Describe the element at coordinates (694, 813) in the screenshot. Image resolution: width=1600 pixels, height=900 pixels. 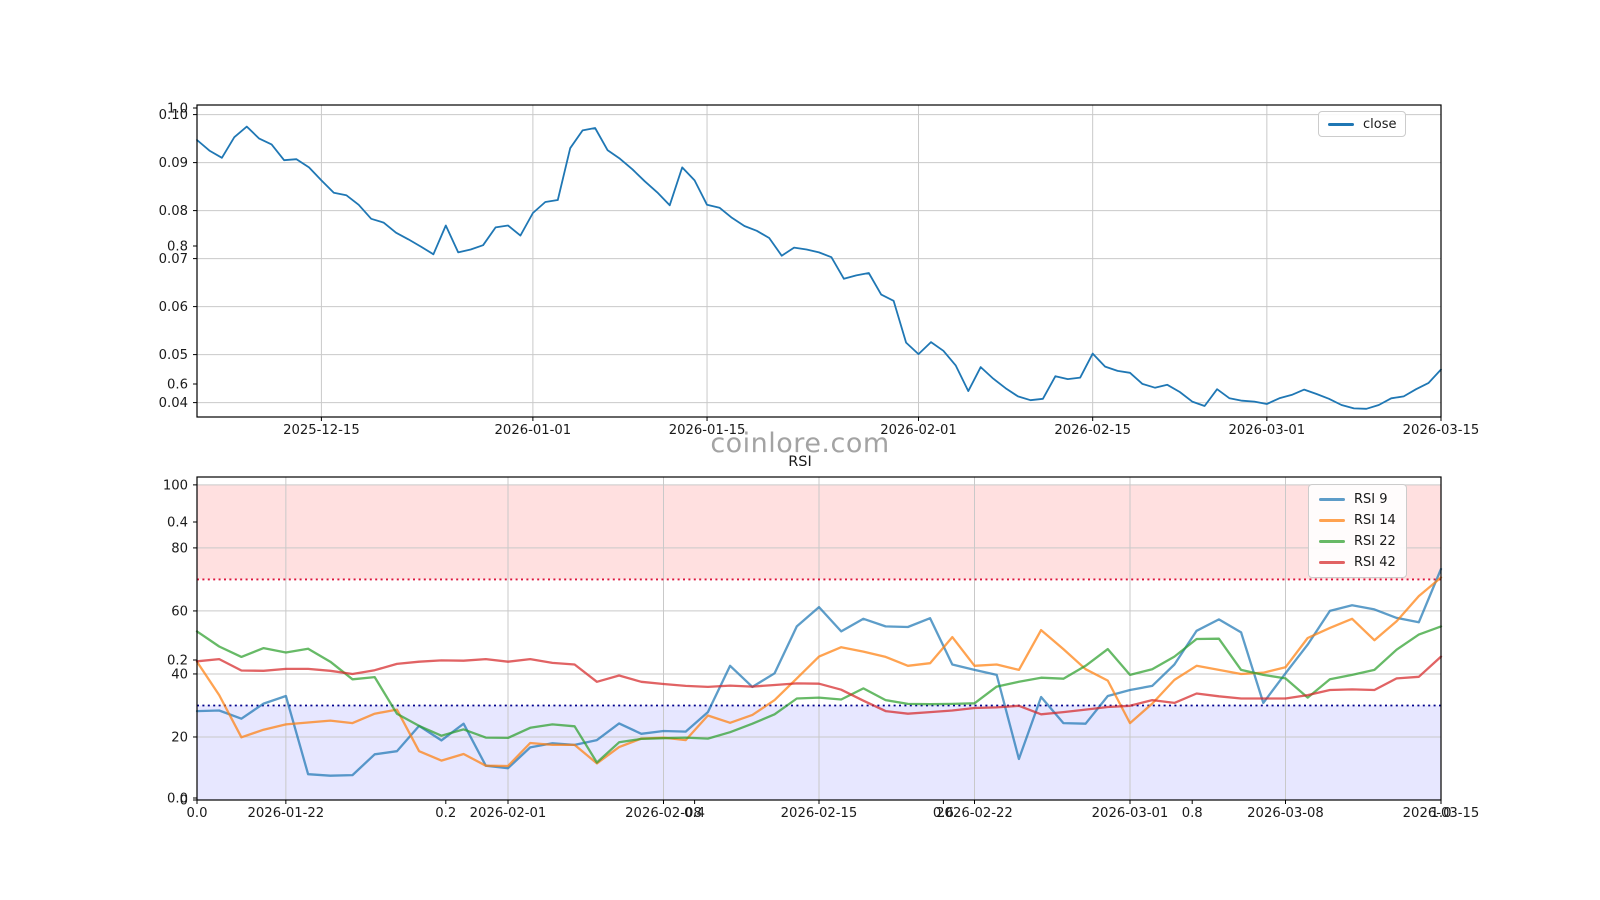
I see `overlay-x-tick-label: 0.4` at that location.